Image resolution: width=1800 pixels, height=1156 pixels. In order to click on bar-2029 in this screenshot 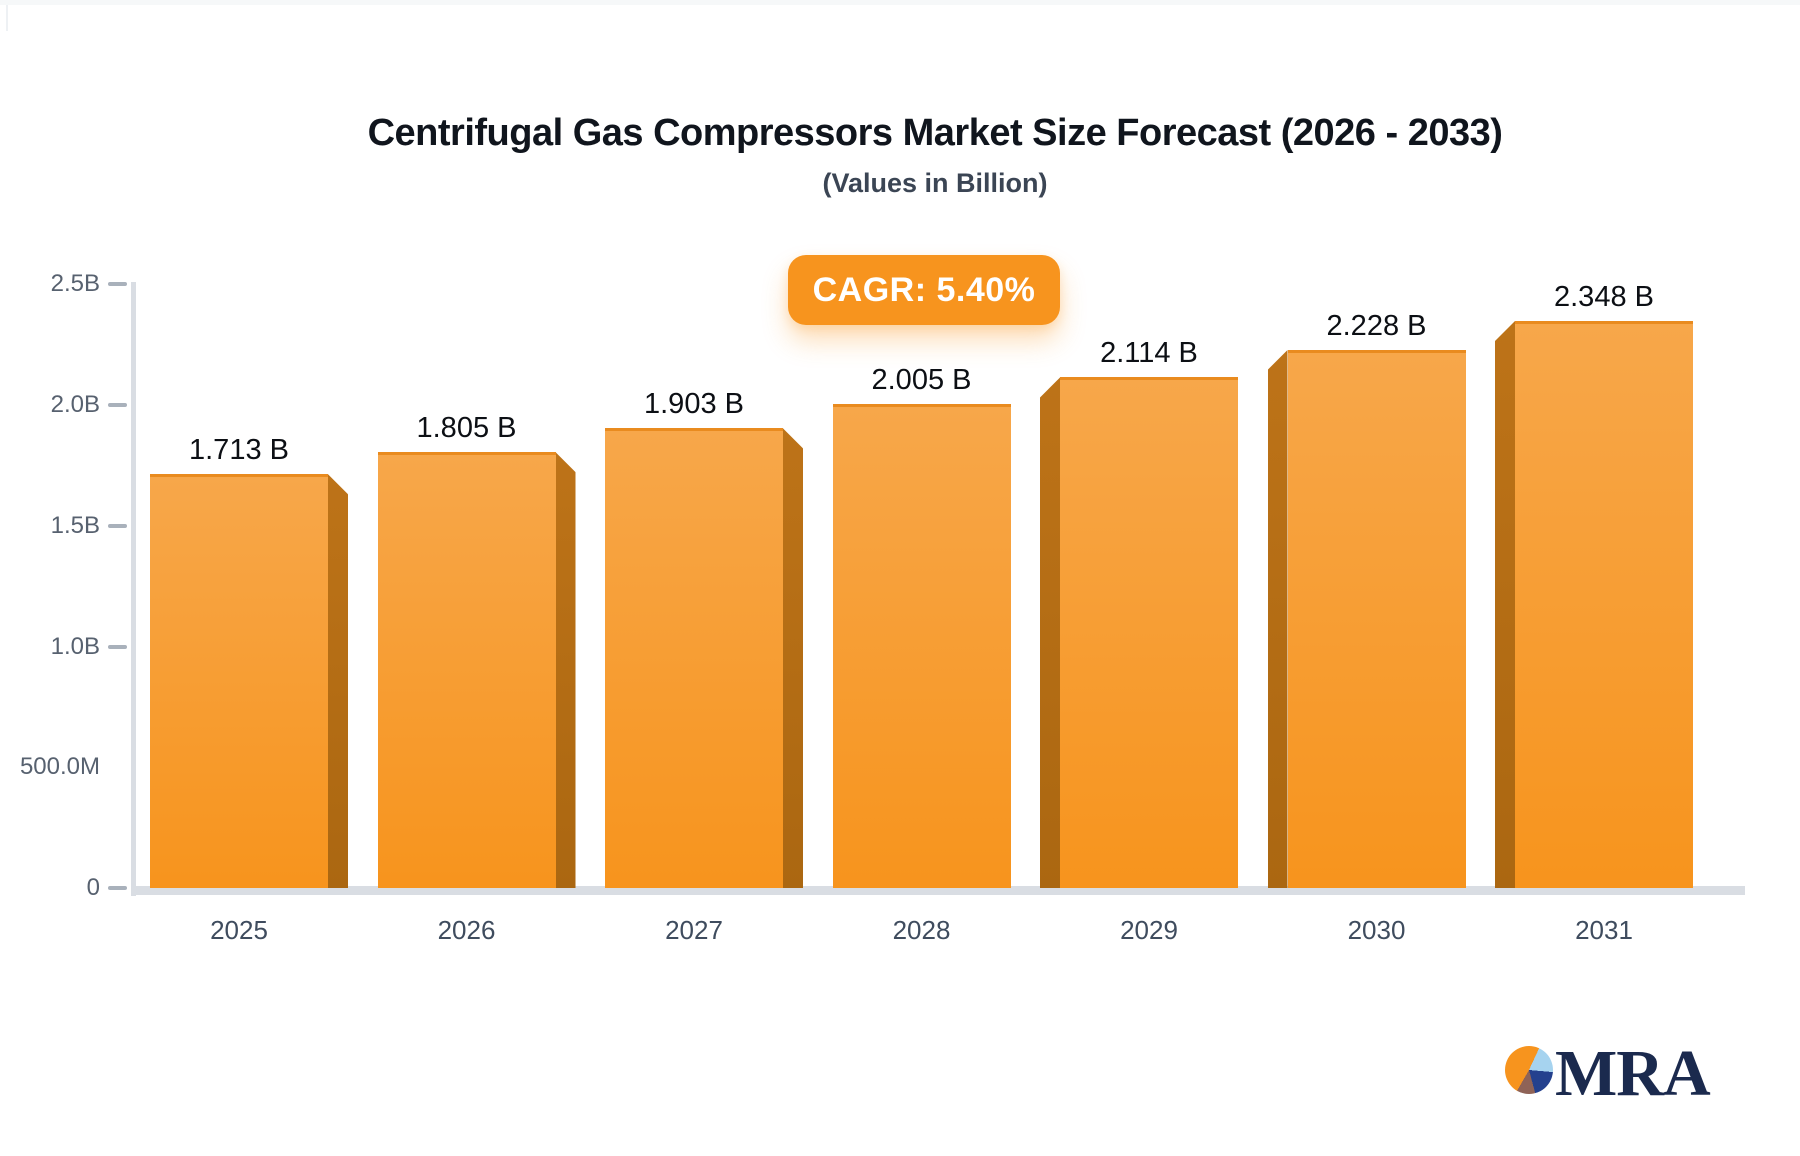, I will do `click(1149, 632)`.